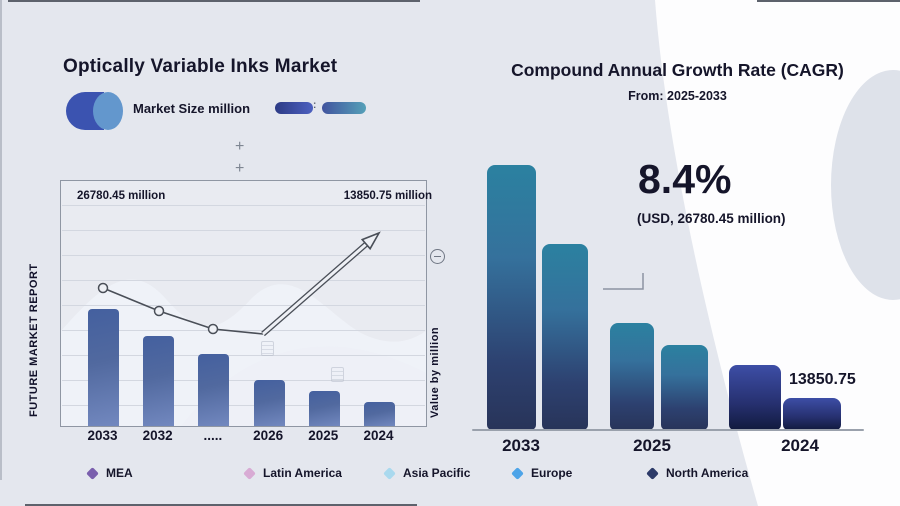 The image size is (900, 506). I want to click on left-x-axis-labels: 2033 2032..... 2026 2025 2024, so click(242, 437).